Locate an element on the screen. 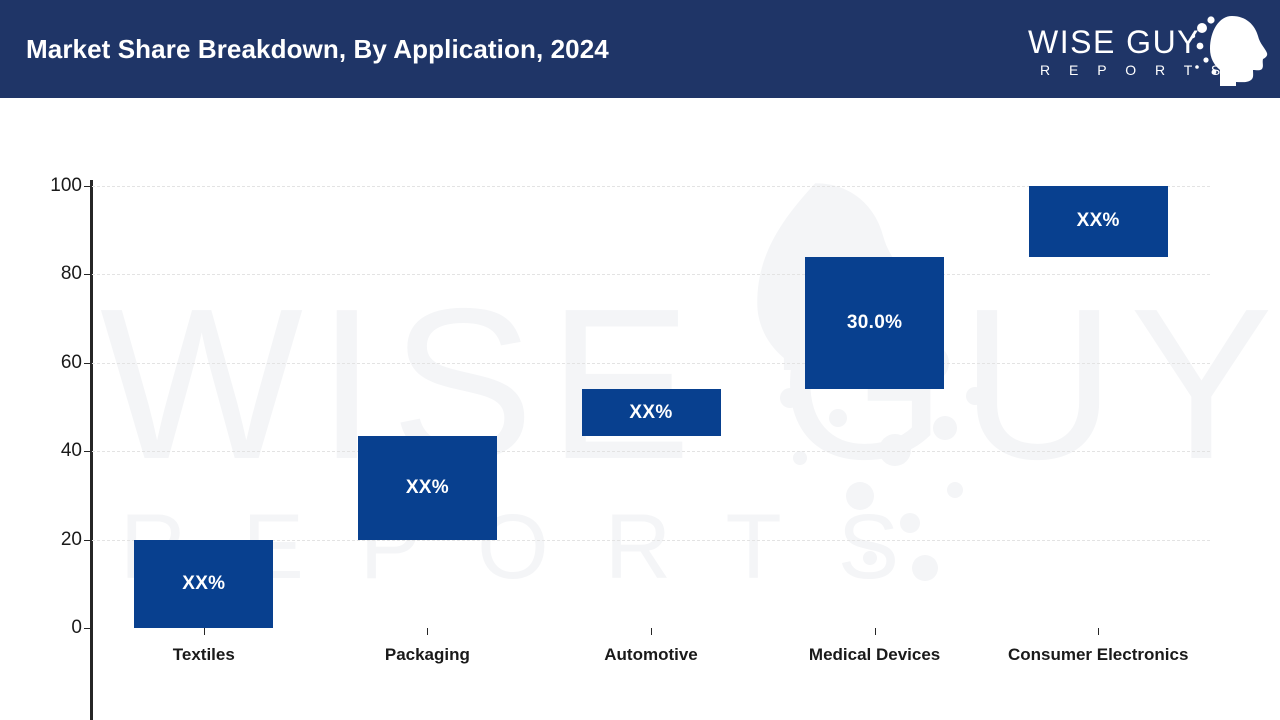 Image resolution: width=1280 pixels, height=720 pixels. x-axis-label-consumer-electronics: Consumer Electronics is located at coordinates (1098, 654).